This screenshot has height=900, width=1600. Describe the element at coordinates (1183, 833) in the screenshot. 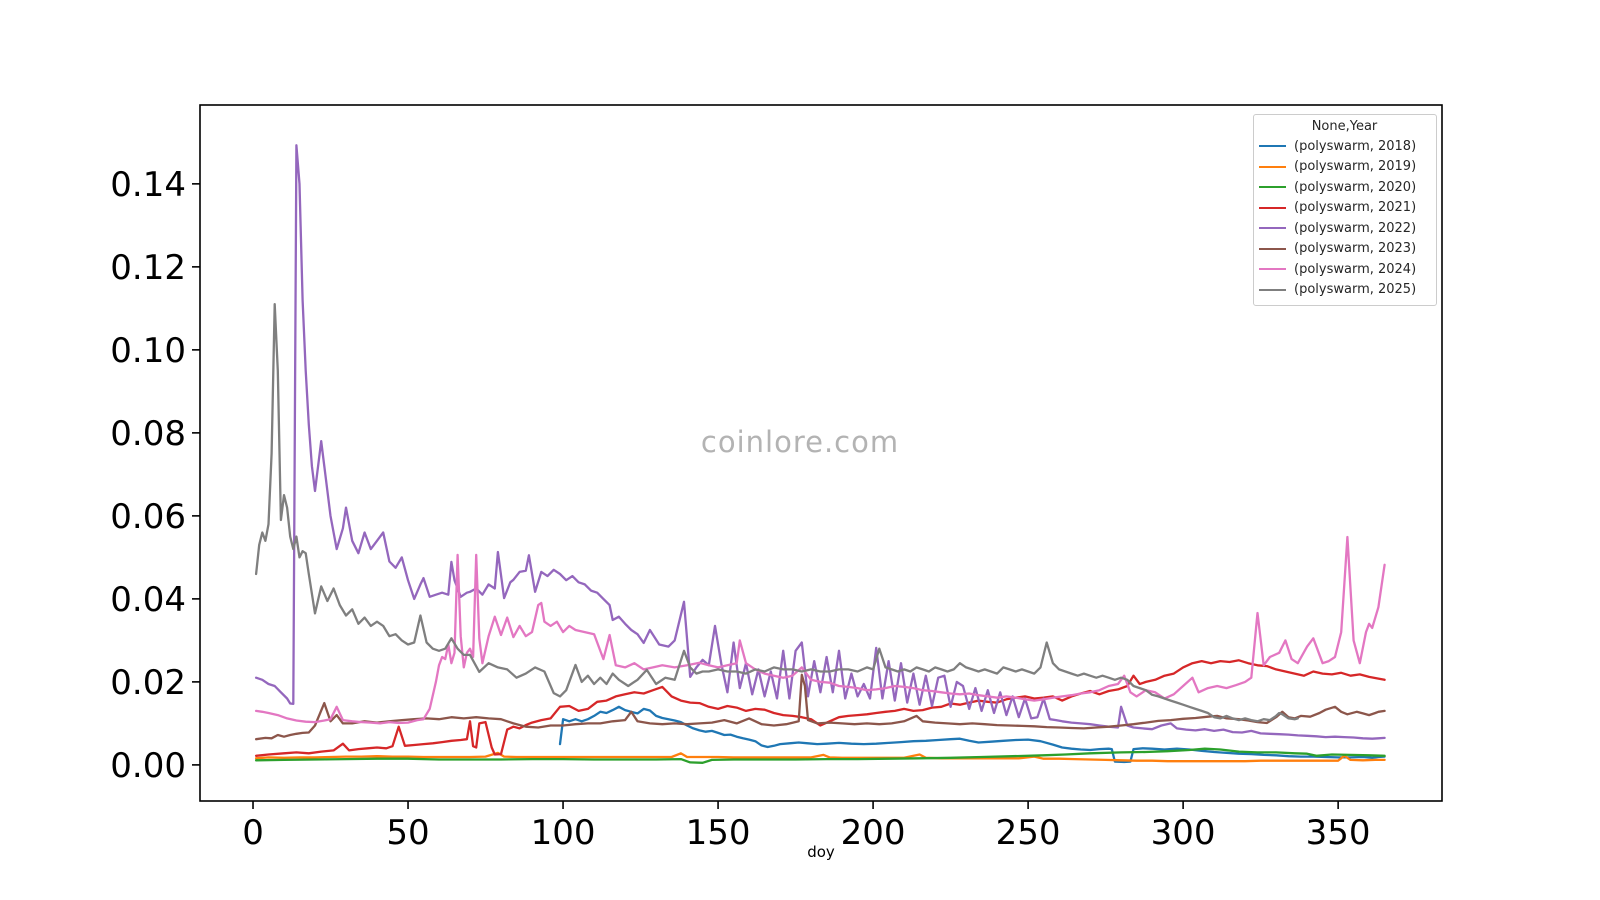

I see `x-tick-label: 300` at that location.